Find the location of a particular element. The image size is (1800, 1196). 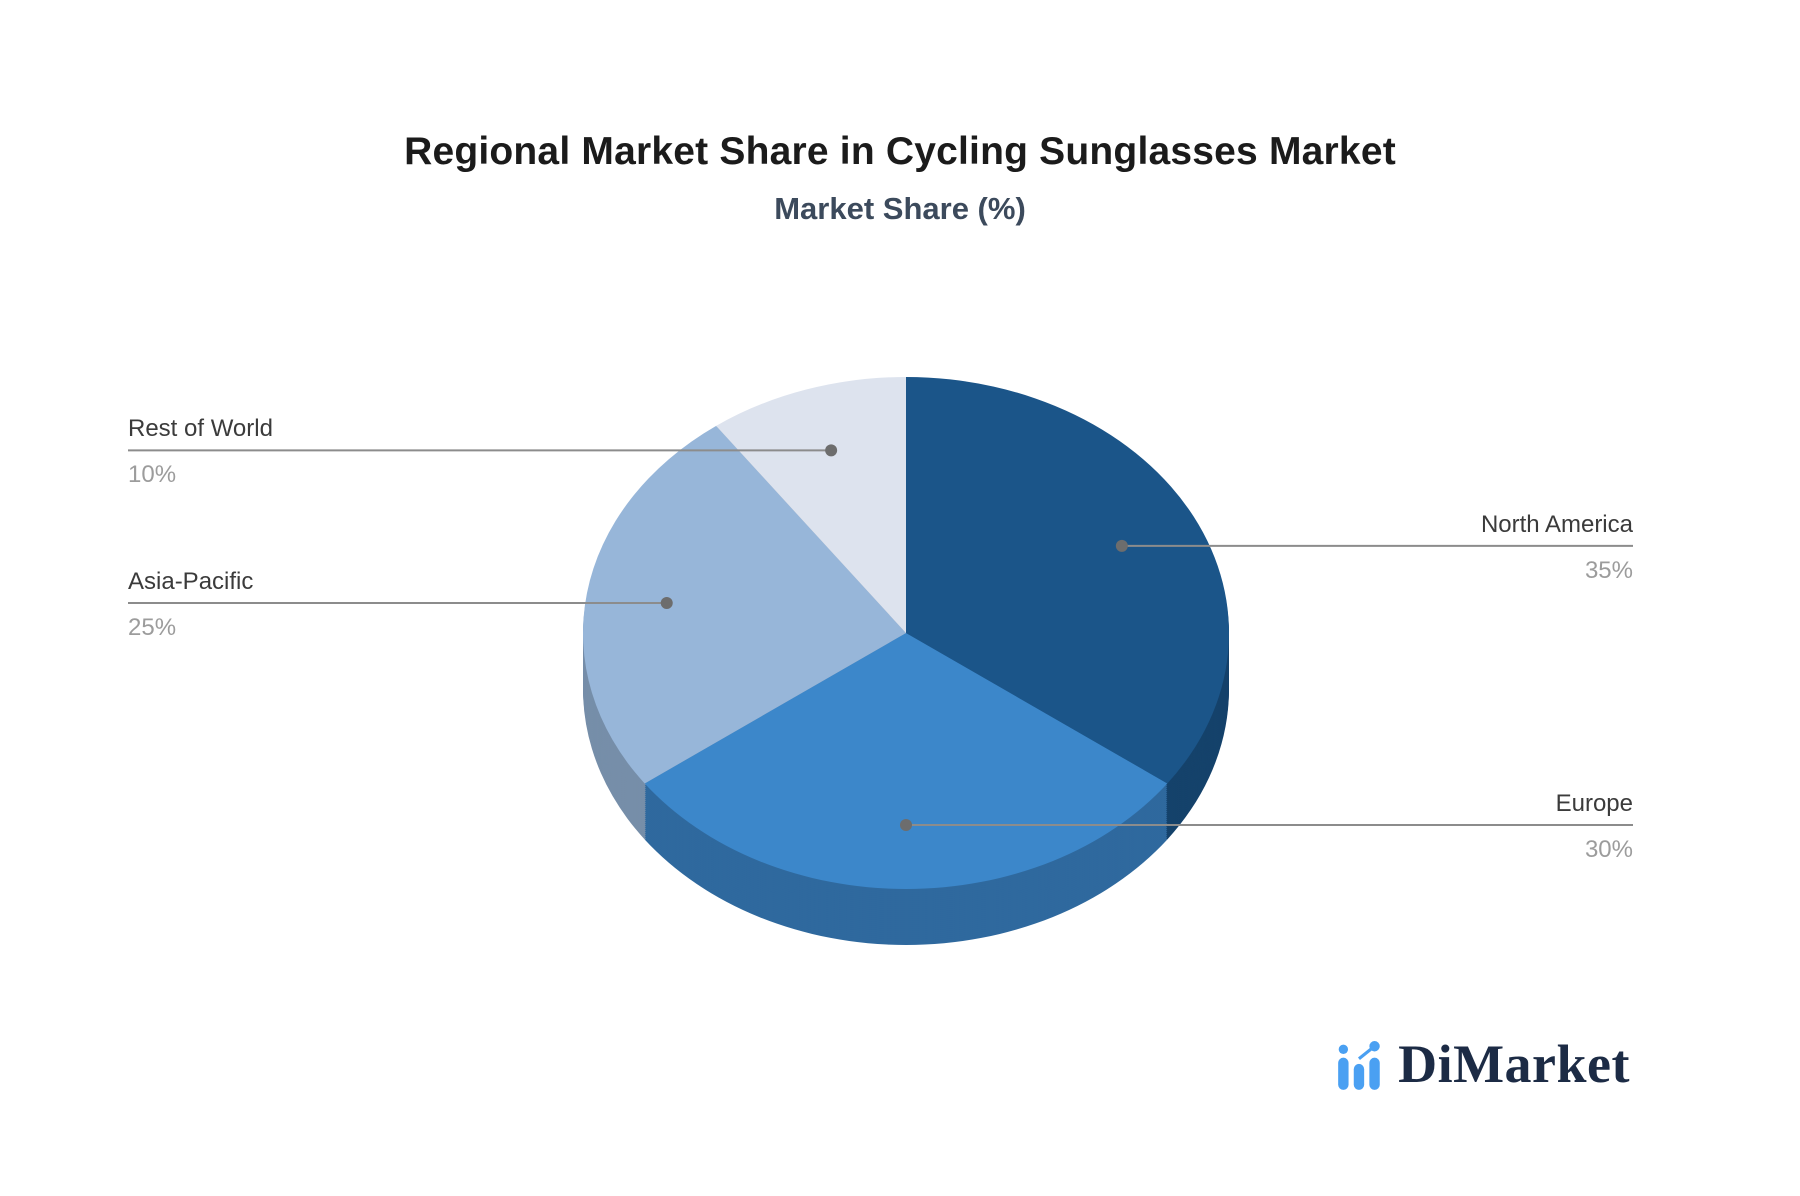

leader-dot-asia-pacific is located at coordinates (666, 602).